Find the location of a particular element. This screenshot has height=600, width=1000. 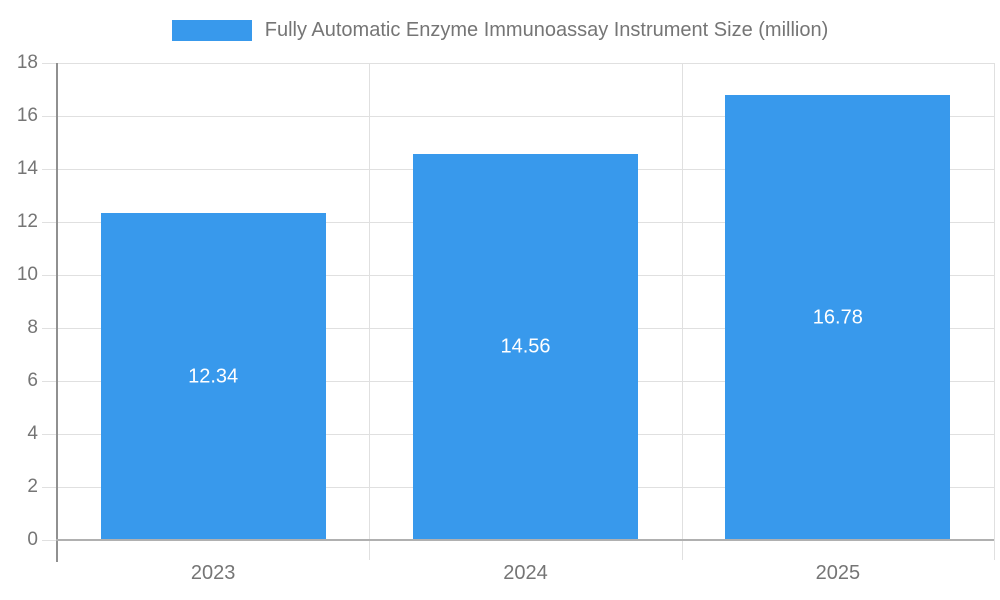

bar: 14.56 is located at coordinates (525, 347).